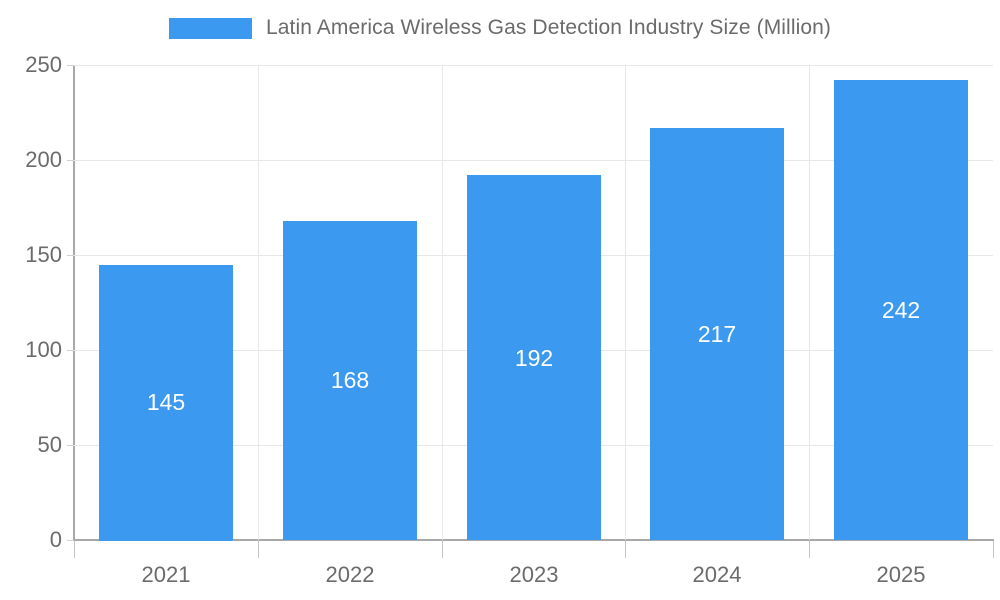  Describe the element at coordinates (533, 540) in the screenshot. I see `x-axis-line` at that location.